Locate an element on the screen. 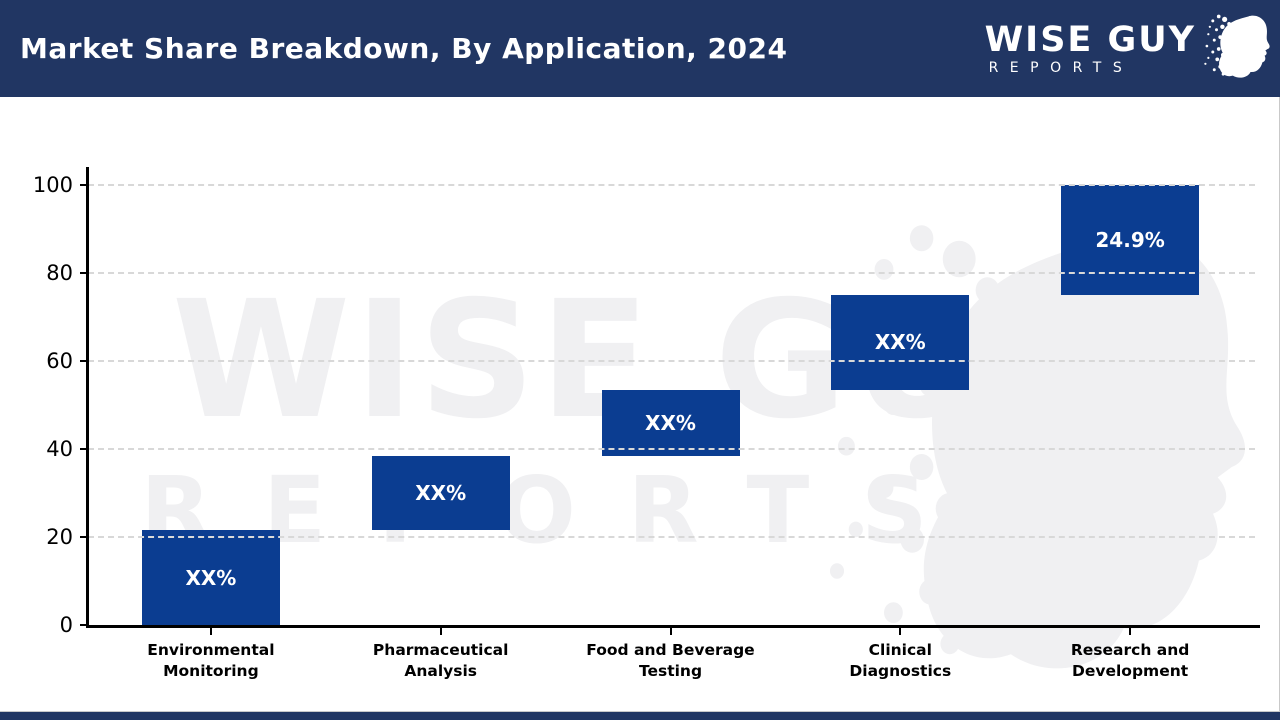 This screenshot has height=720, width=1280. y-axis-spine is located at coordinates (87, 397).